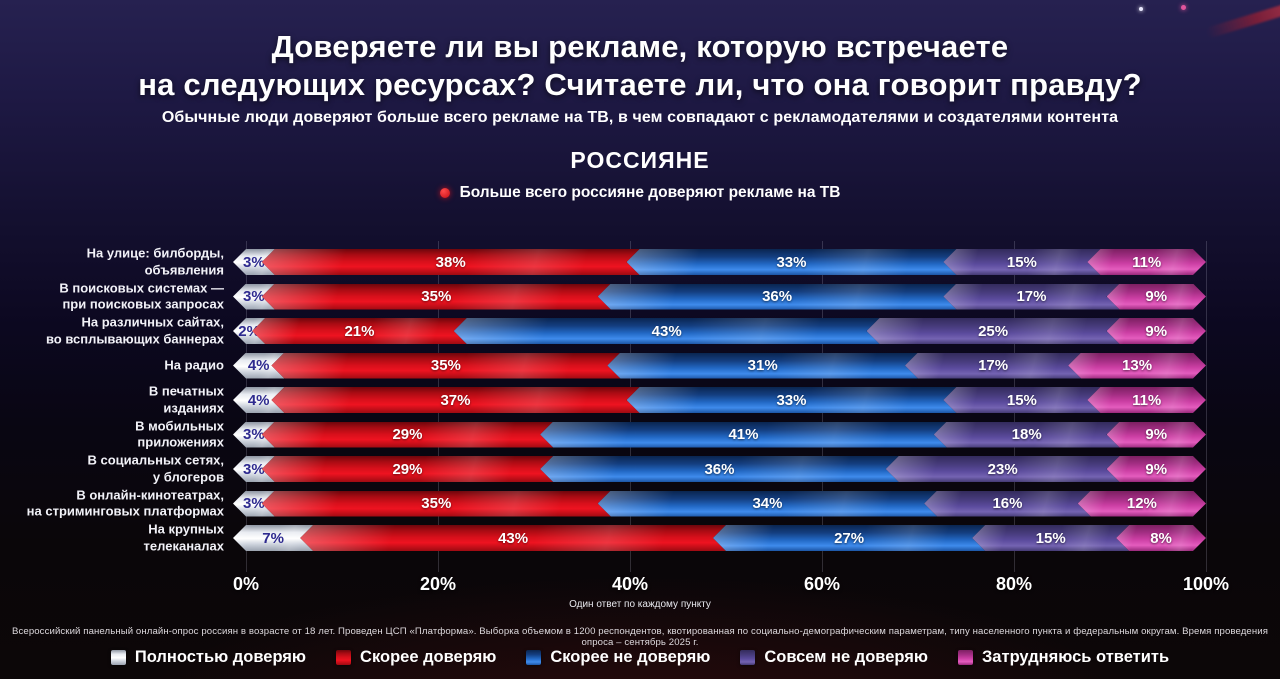 The image size is (1280, 679). I want to click on bar-row: В печатных изданиях 4% 37% 33% 15% 11%, so click(640, 399).